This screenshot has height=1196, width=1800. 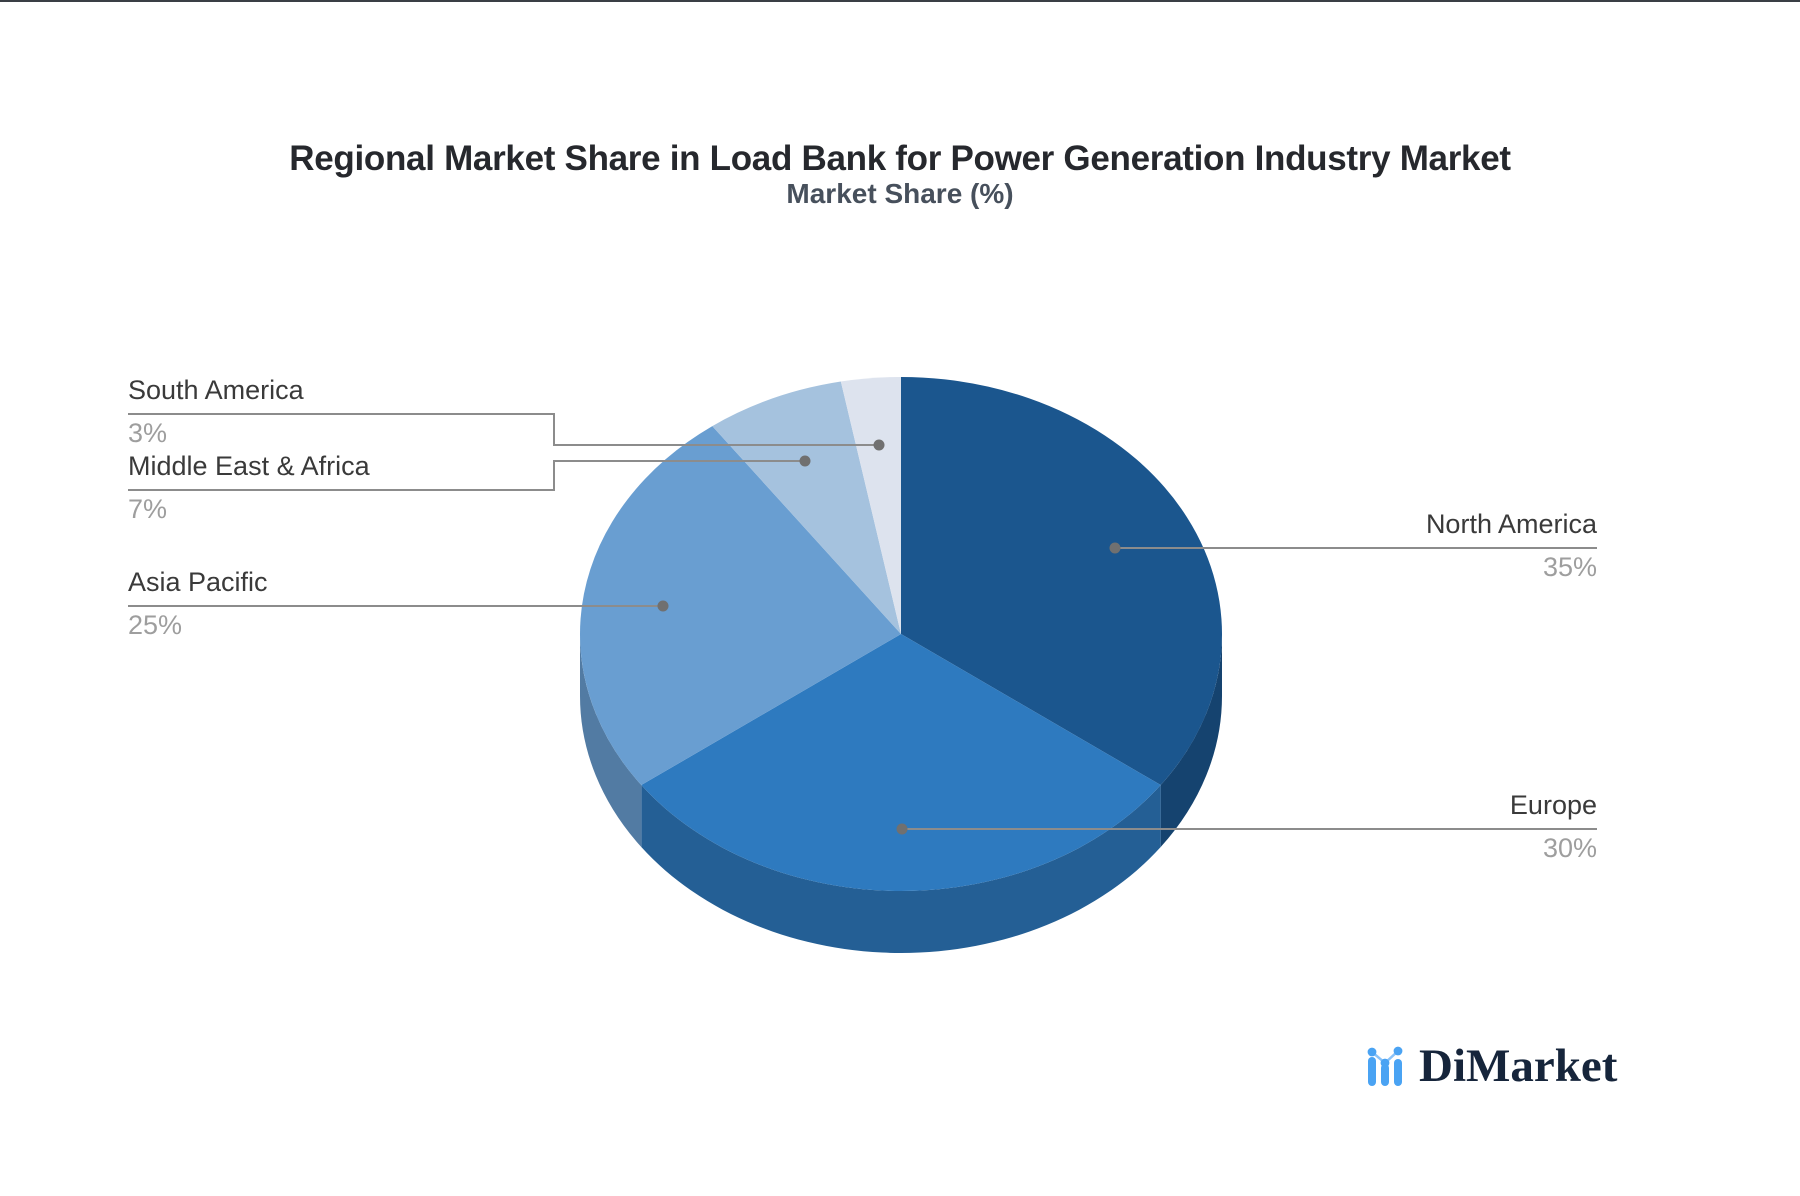 What do you see at coordinates (900, 193) in the screenshot?
I see `chart-subtitle: Market Share (%)` at bounding box center [900, 193].